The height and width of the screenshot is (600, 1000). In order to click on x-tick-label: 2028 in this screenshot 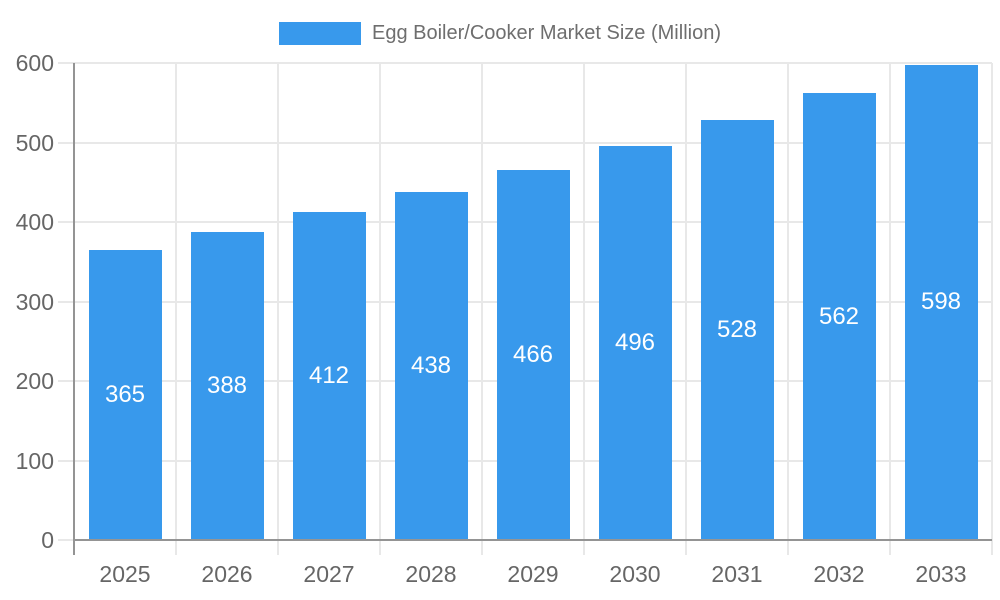, I will do `click(431, 574)`.